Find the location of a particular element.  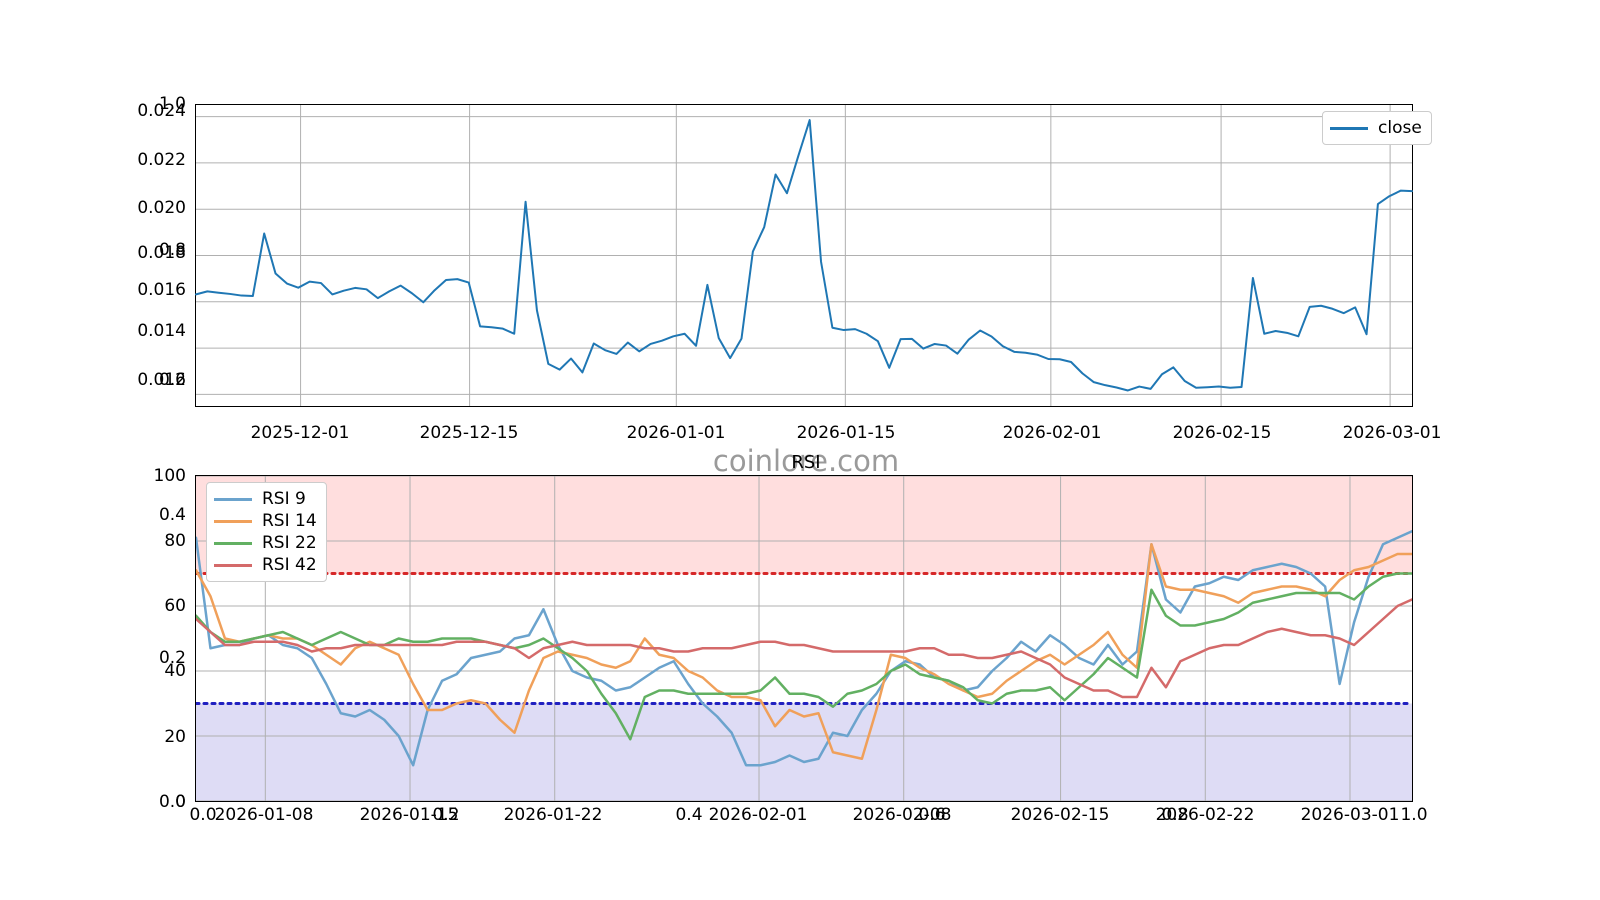

rsi-xtick-2026-01-08: 2026-01-08 is located at coordinates (264, 815).